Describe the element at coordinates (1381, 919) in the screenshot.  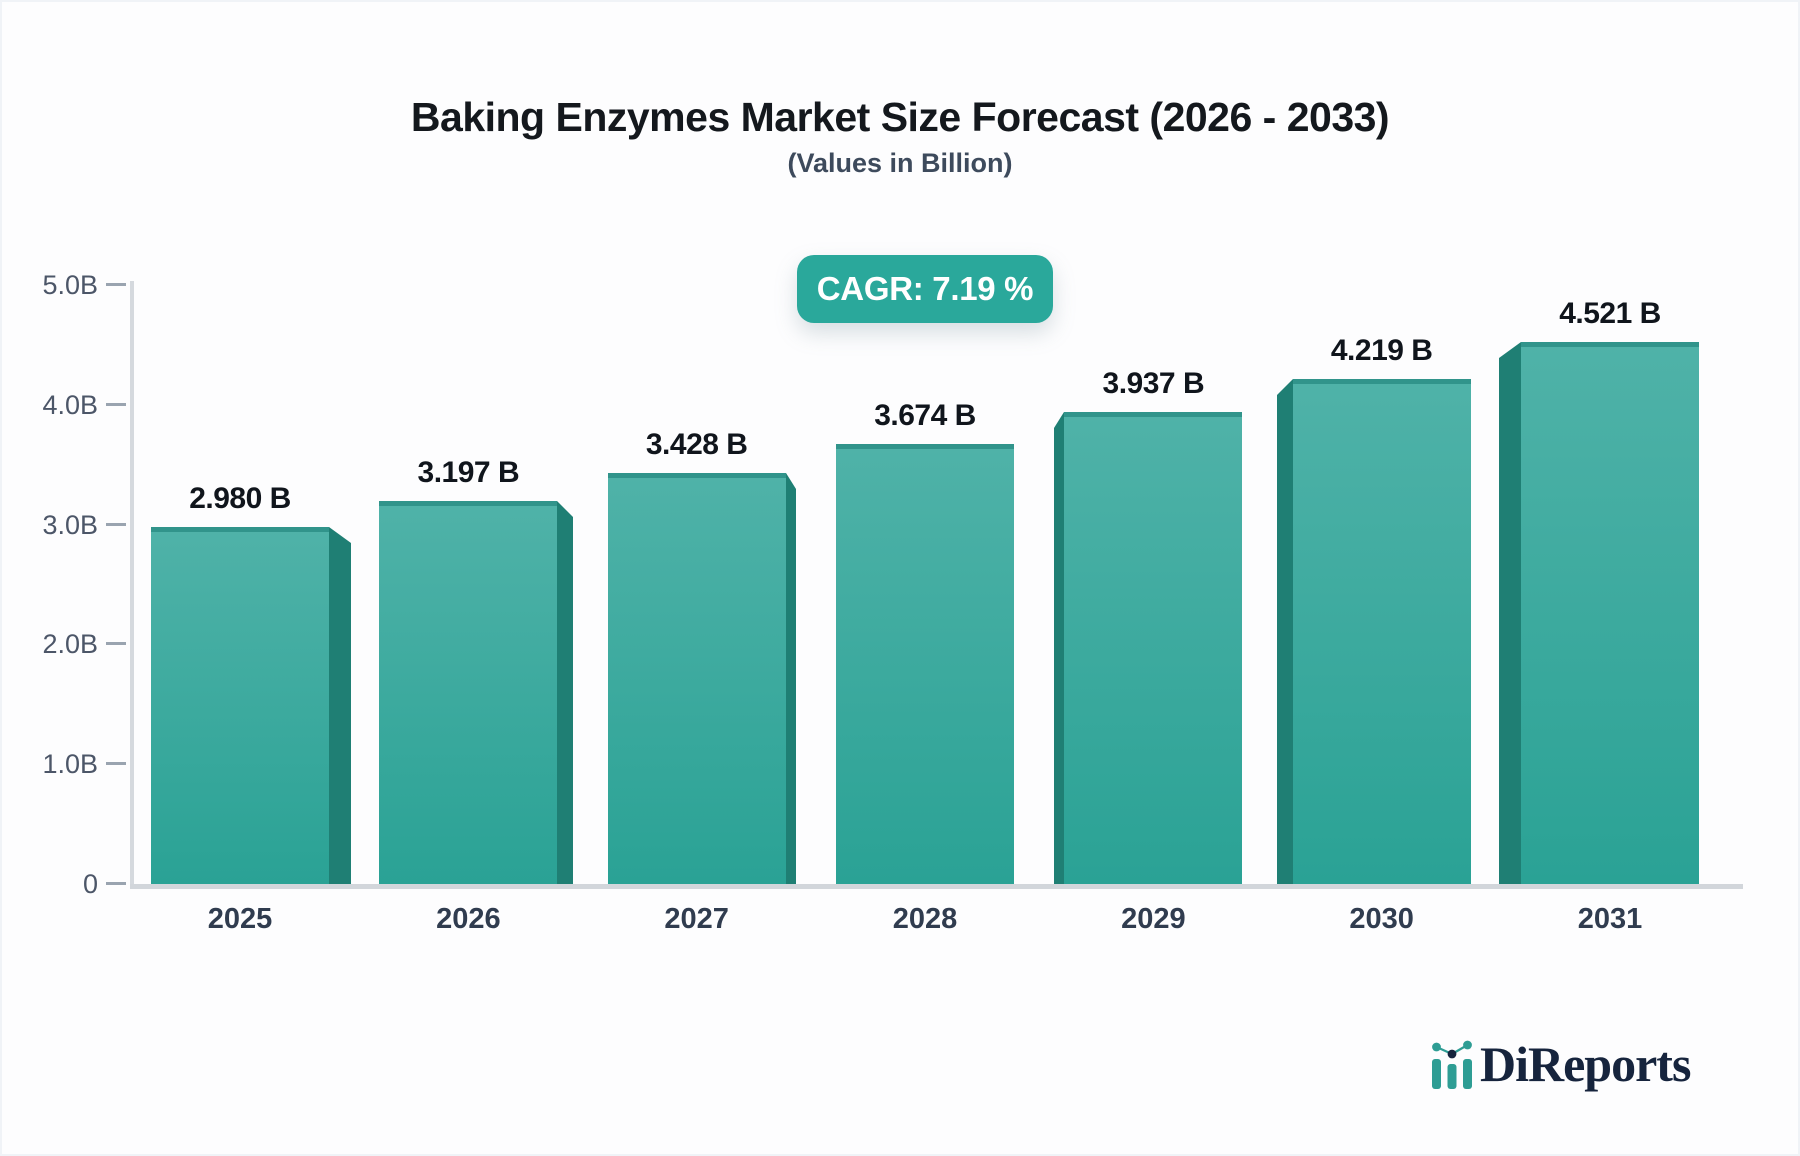
I see `x-axis-label: 2030` at that location.